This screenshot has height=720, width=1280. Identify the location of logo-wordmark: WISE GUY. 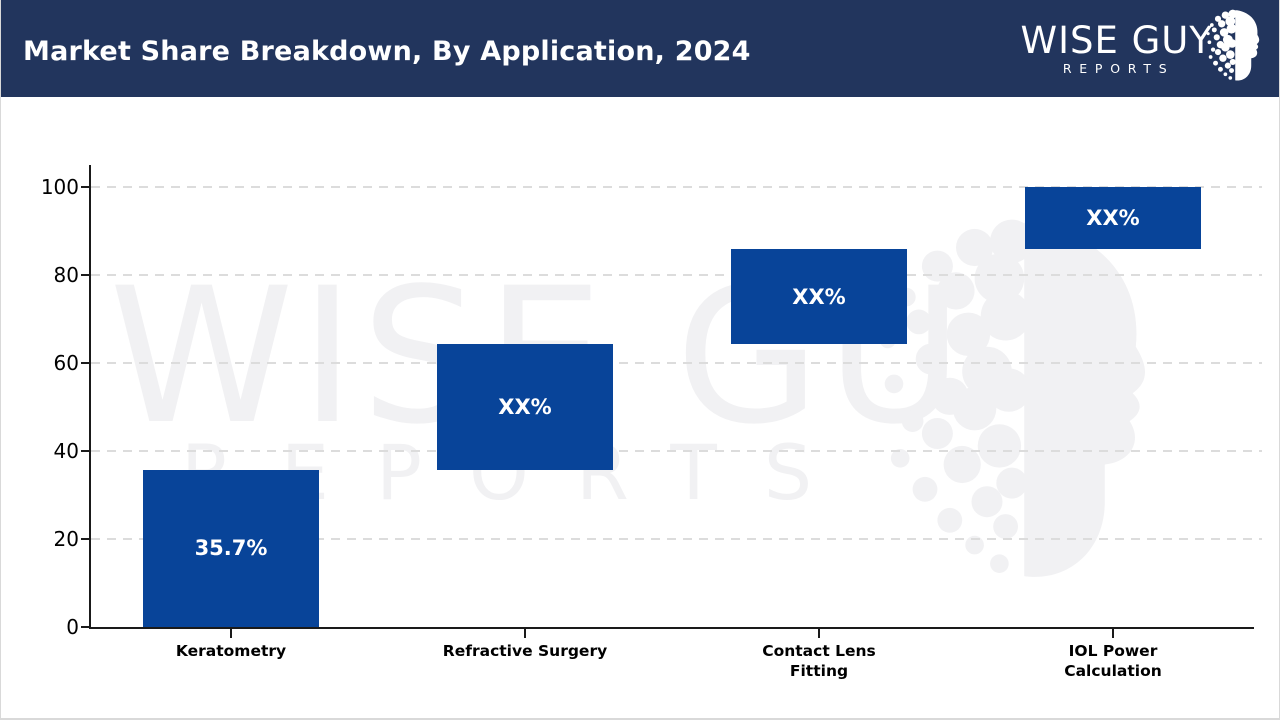
(1116, 40).